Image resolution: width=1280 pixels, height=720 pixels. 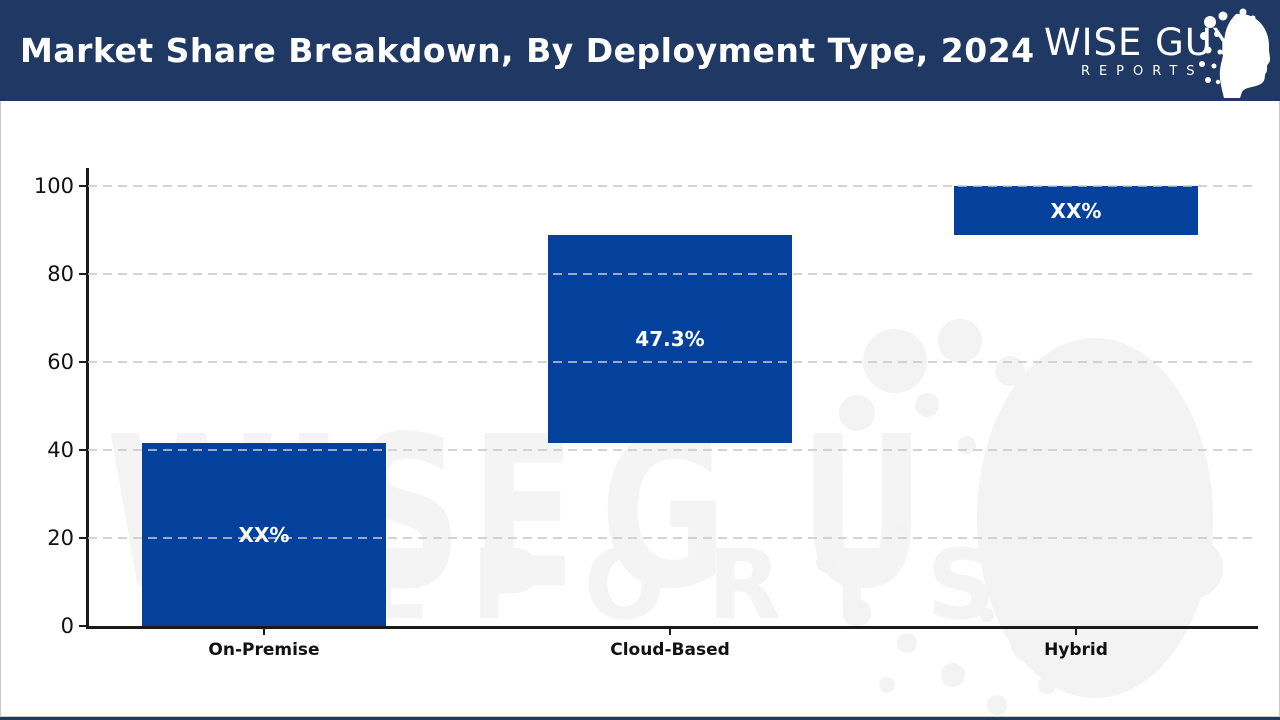 I want to click on bar-value-label-1: 47.3%, so click(x=670, y=339).